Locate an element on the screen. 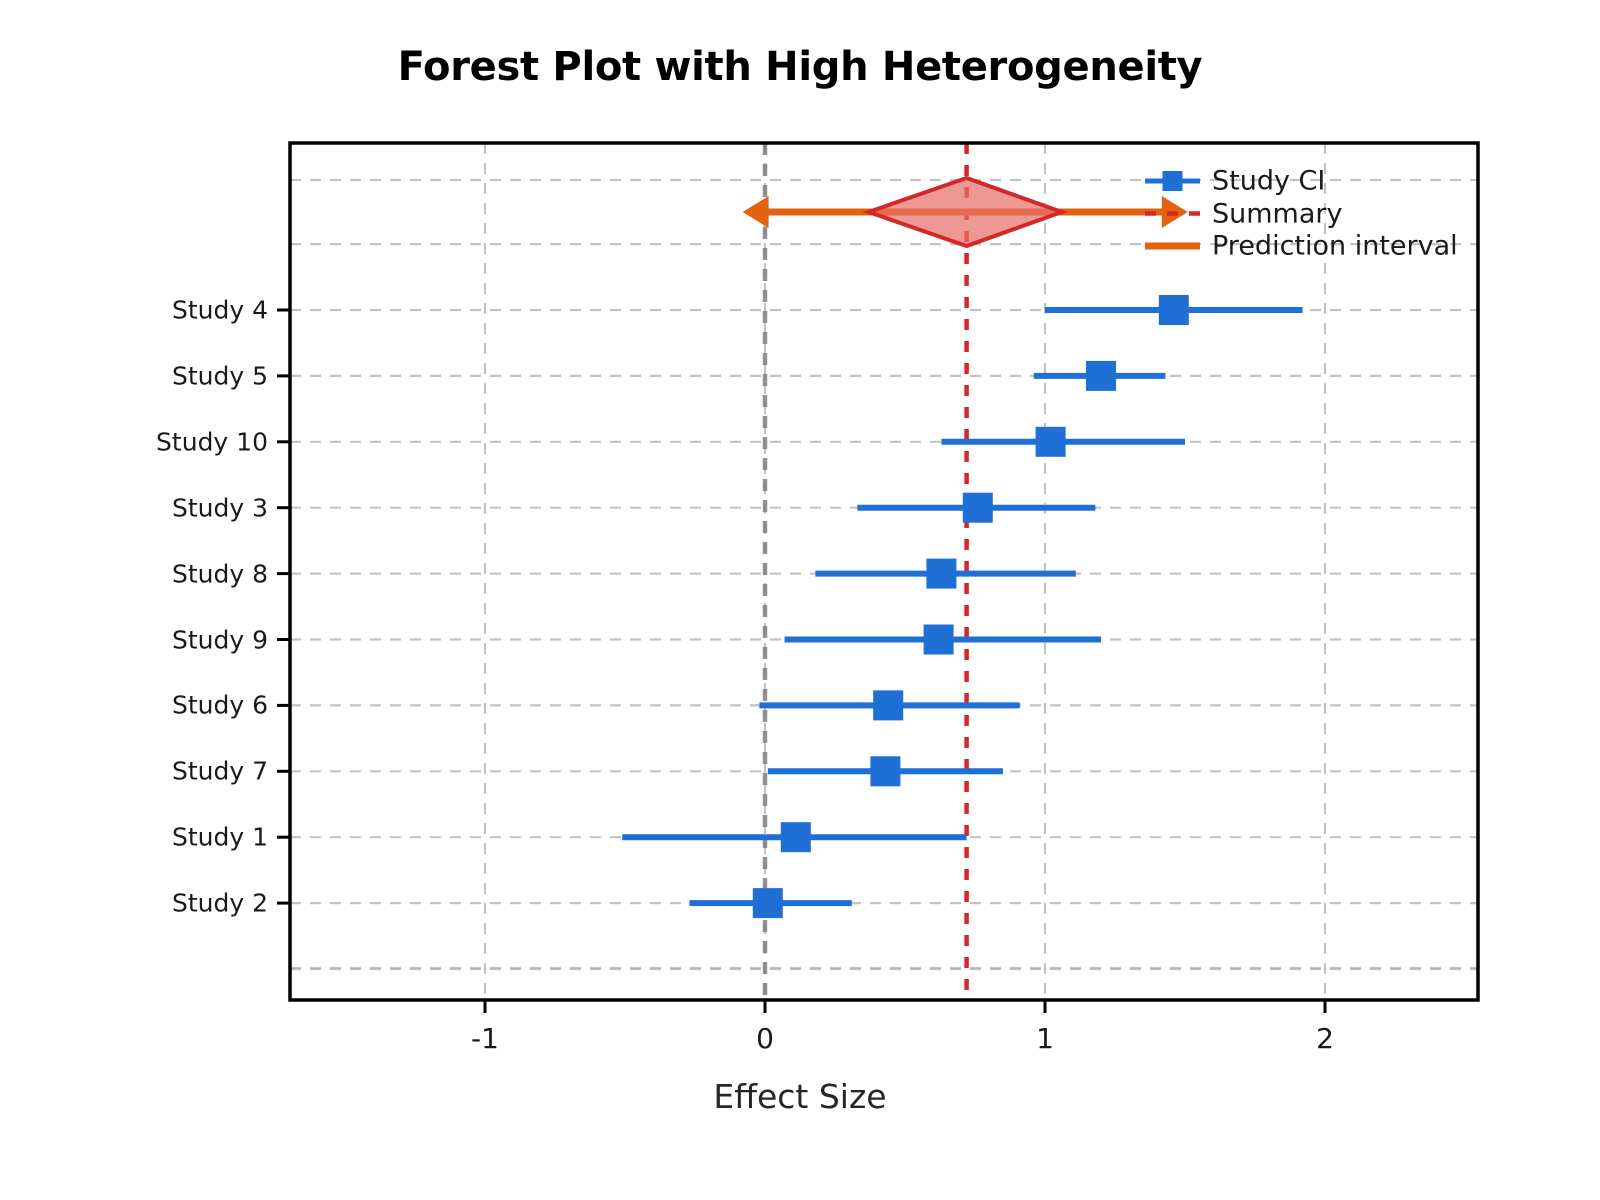 The image size is (1600, 1200). summary-diamond is located at coordinates (965, 212).